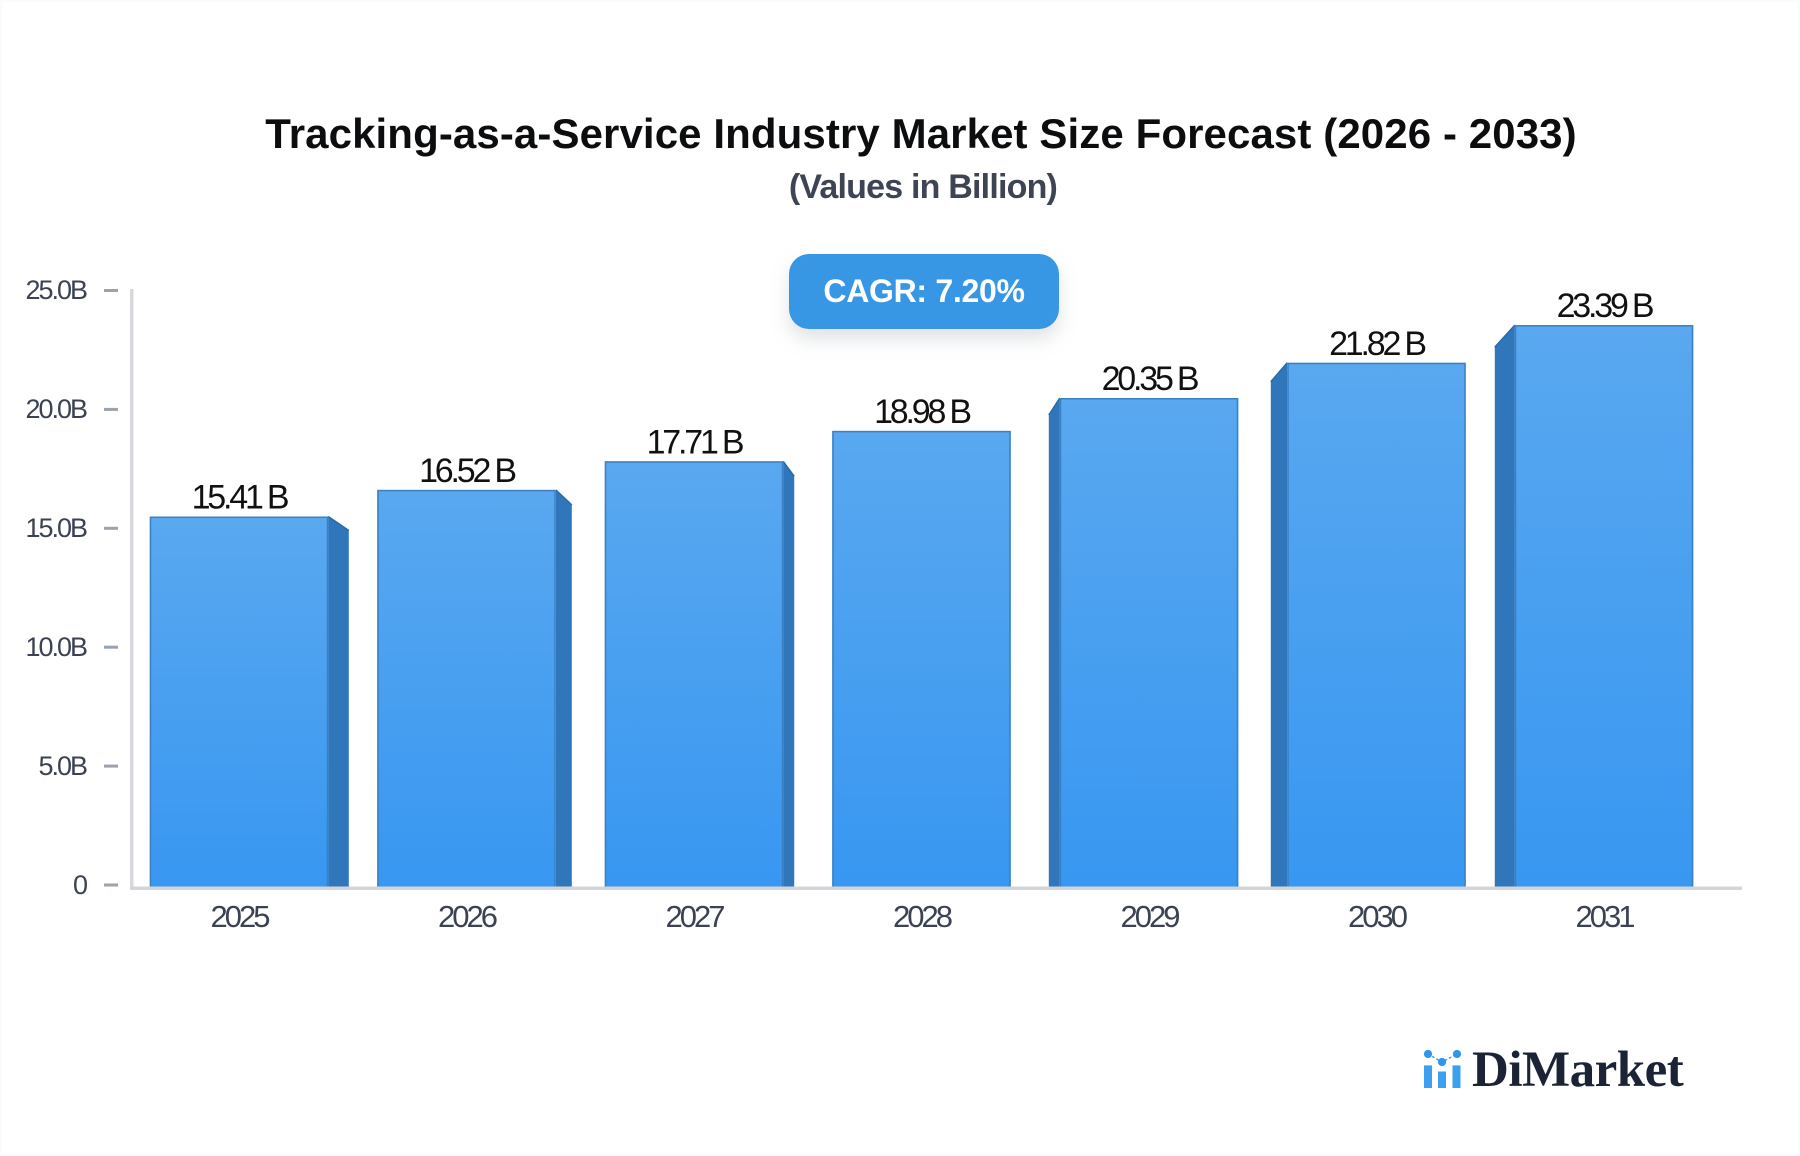  I want to click on svg-text: 18.98 B, so click(922, 412).